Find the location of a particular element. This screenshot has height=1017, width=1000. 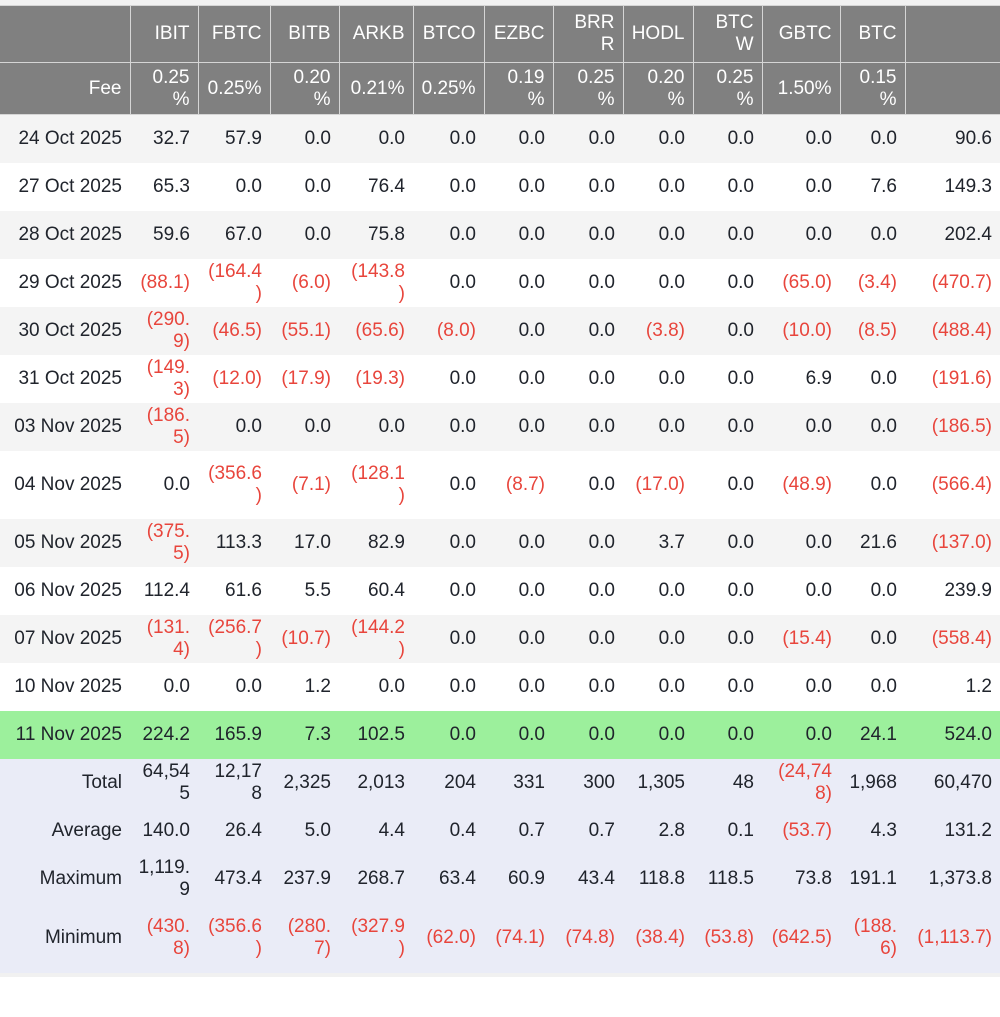

cell-brrr: (74.8) is located at coordinates (590, 937).